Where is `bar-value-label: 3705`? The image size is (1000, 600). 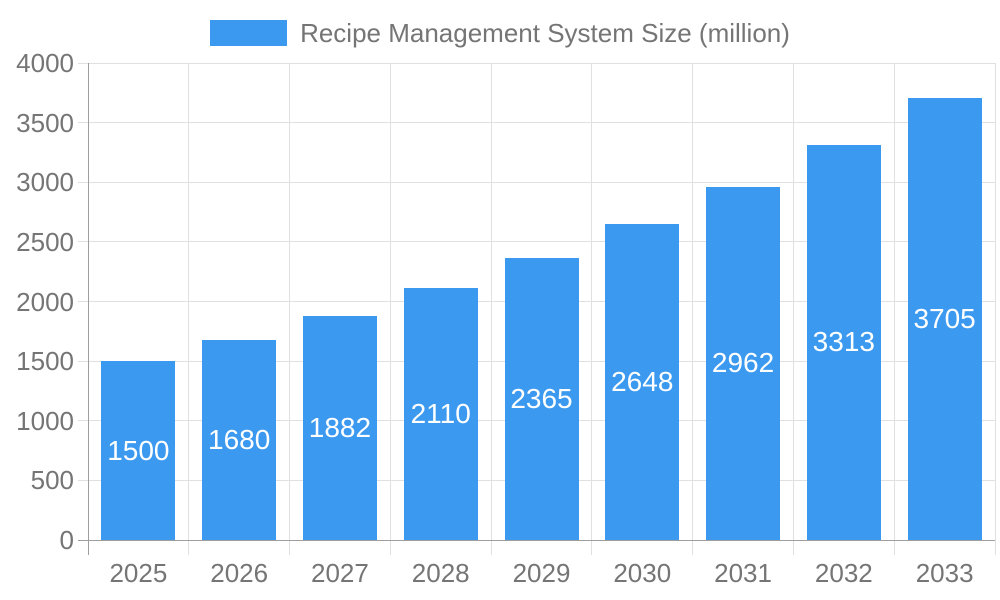
bar-value-label: 3705 is located at coordinates (944, 319).